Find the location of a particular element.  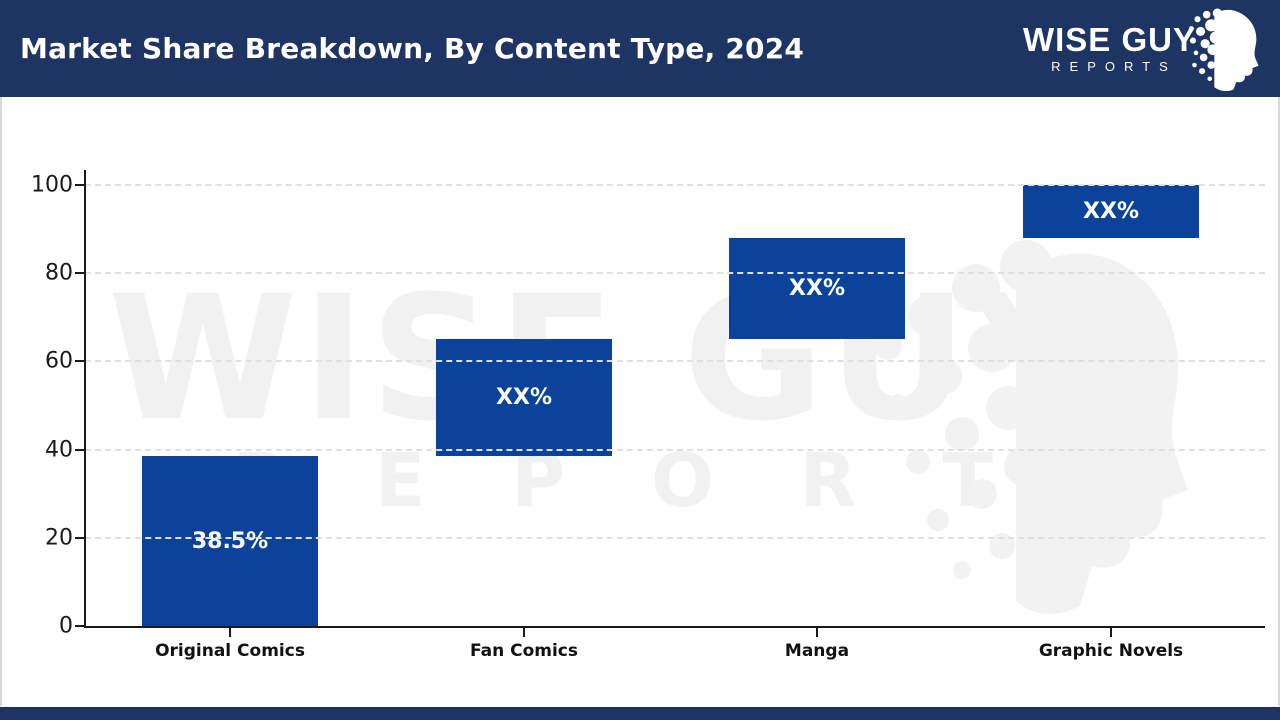

logo-wordmark: WISE GUY is located at coordinates (1109, 39).